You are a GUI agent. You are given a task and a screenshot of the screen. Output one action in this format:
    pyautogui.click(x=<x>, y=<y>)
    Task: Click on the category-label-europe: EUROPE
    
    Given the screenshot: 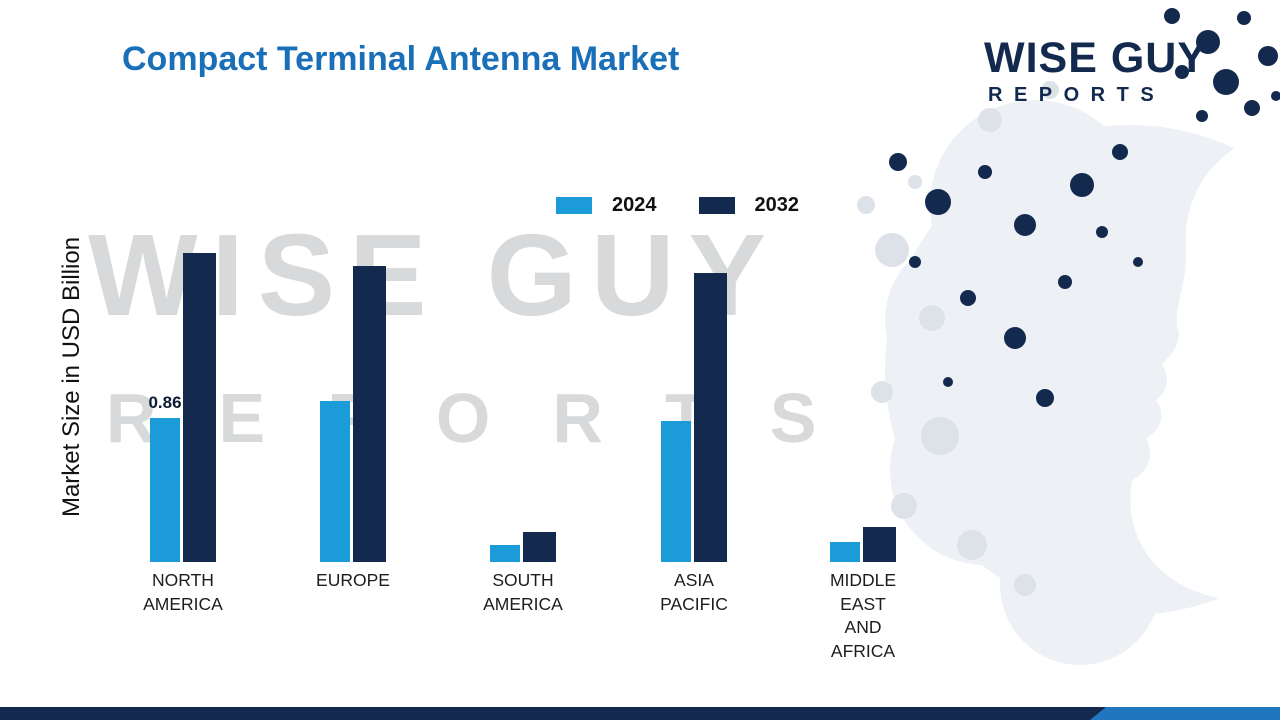 What is the action you would take?
    pyautogui.click(x=353, y=580)
    